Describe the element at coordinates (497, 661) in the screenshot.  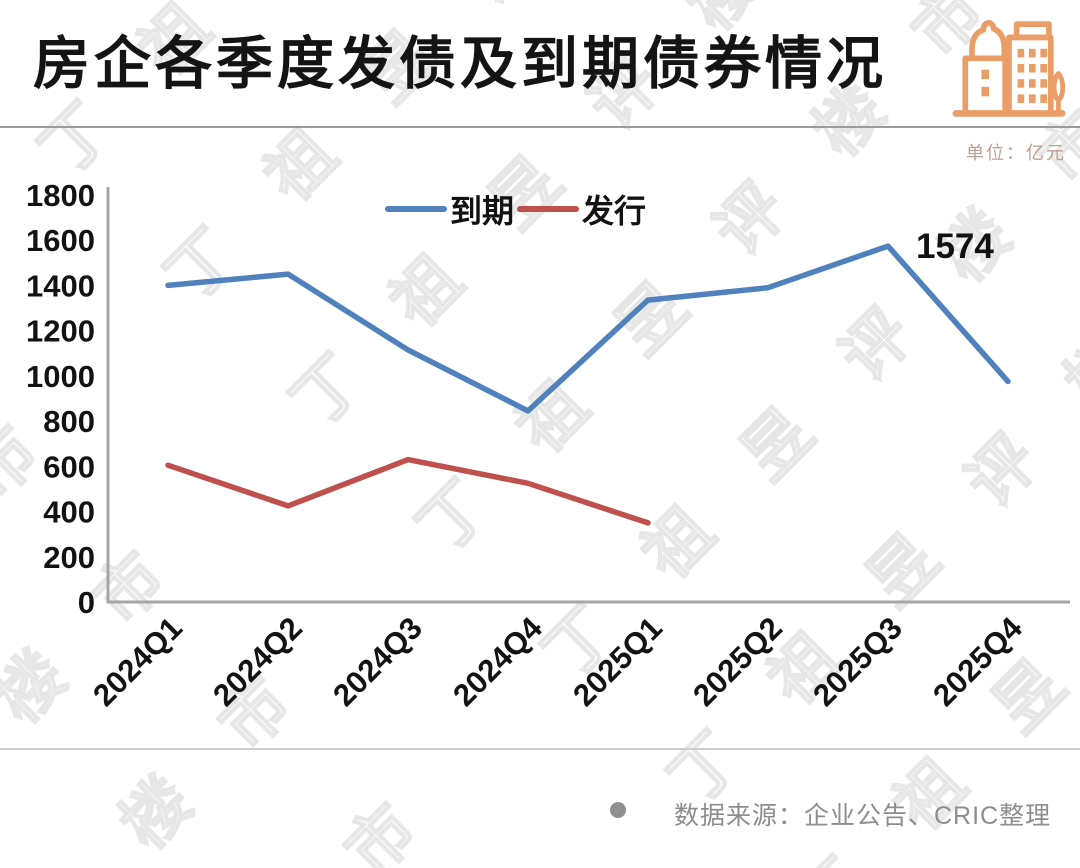
I see `x-tick-label: 2024Q4` at that location.